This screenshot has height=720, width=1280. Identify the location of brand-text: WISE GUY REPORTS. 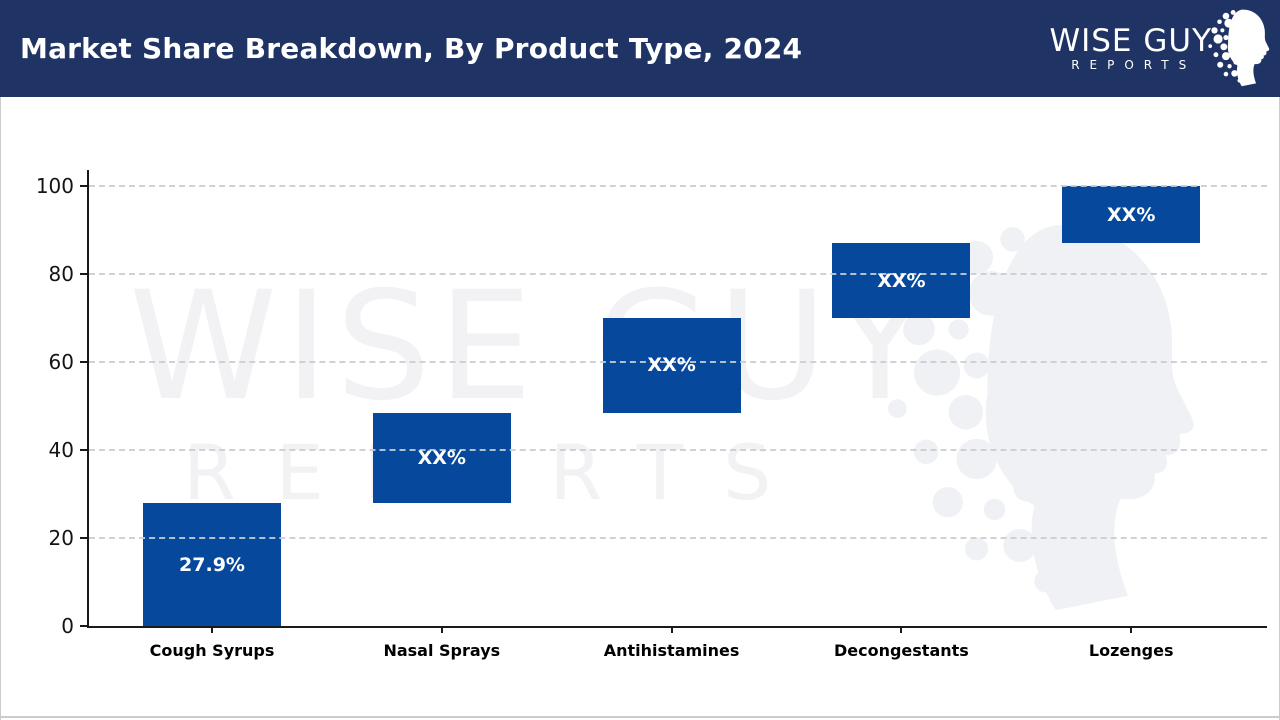
(1130, 49).